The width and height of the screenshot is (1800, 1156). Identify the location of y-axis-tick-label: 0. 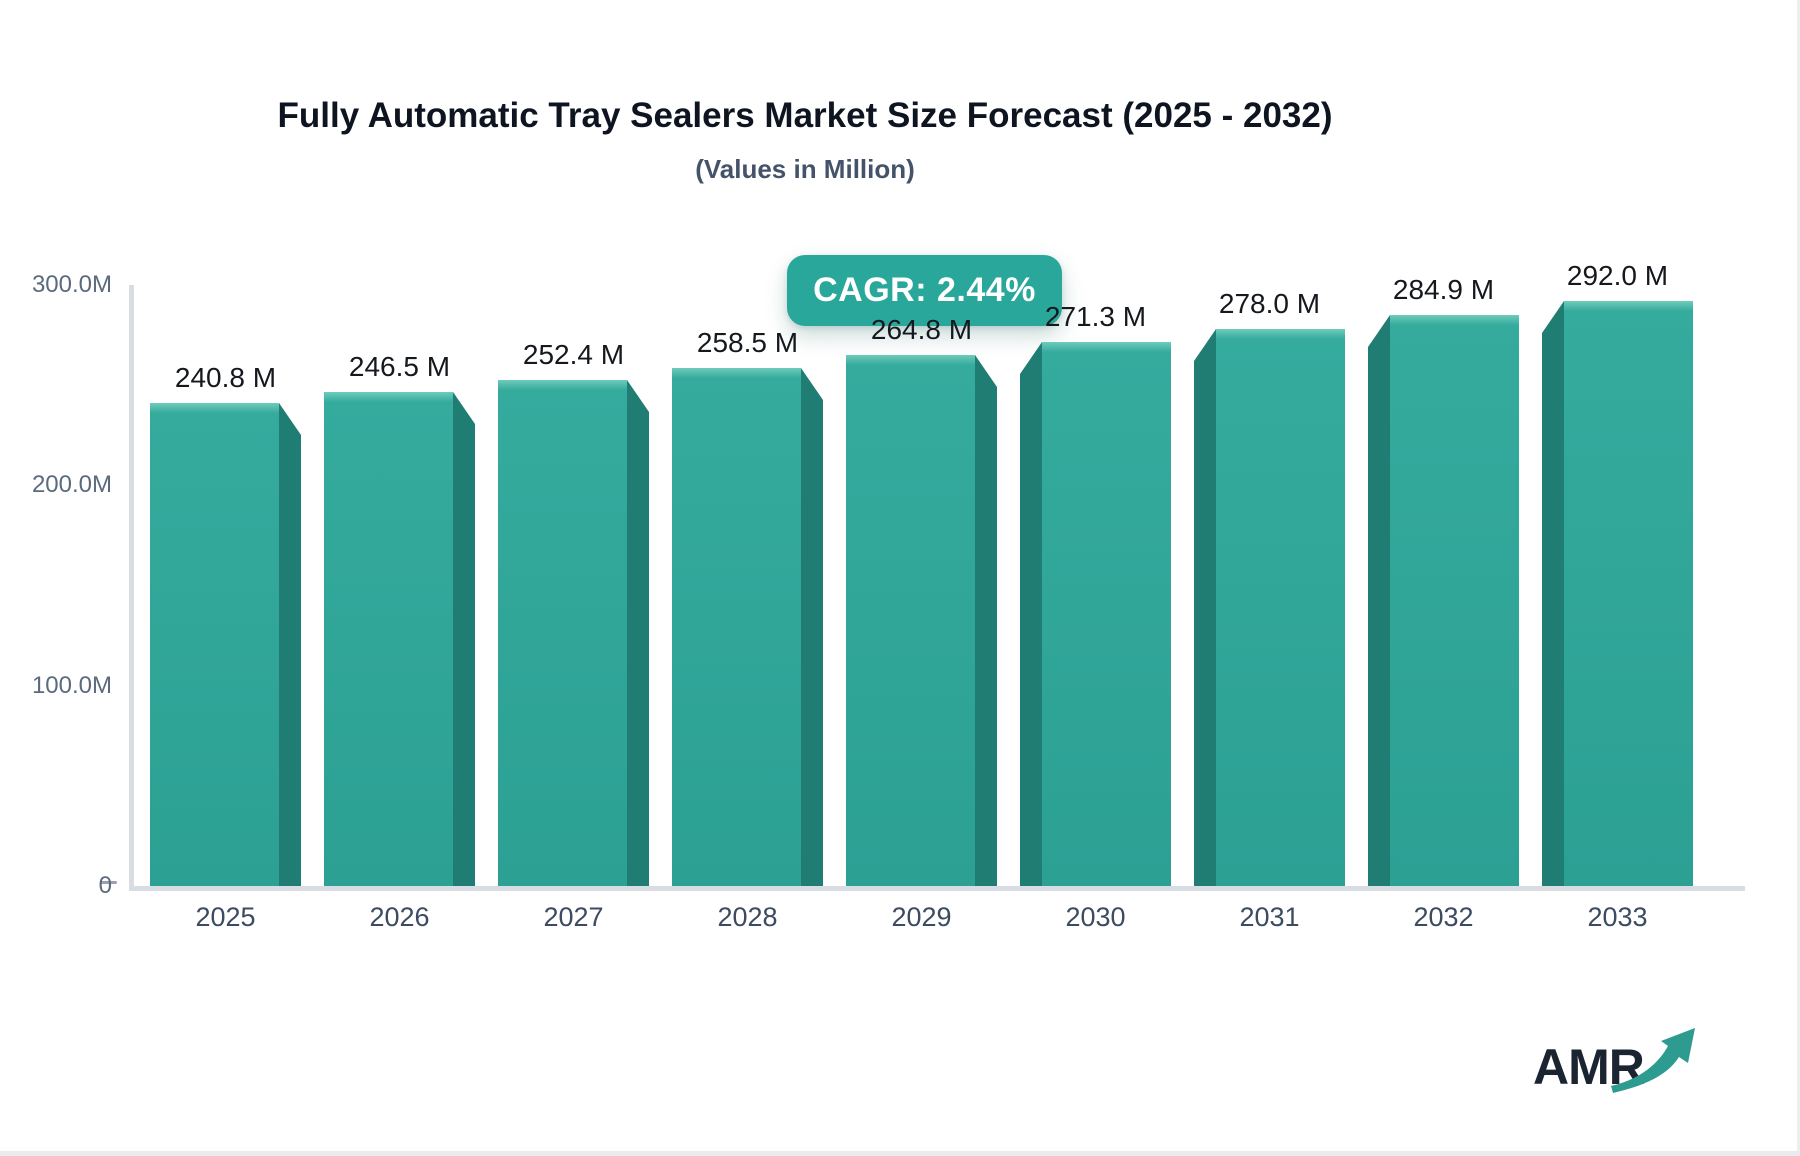
(105, 885).